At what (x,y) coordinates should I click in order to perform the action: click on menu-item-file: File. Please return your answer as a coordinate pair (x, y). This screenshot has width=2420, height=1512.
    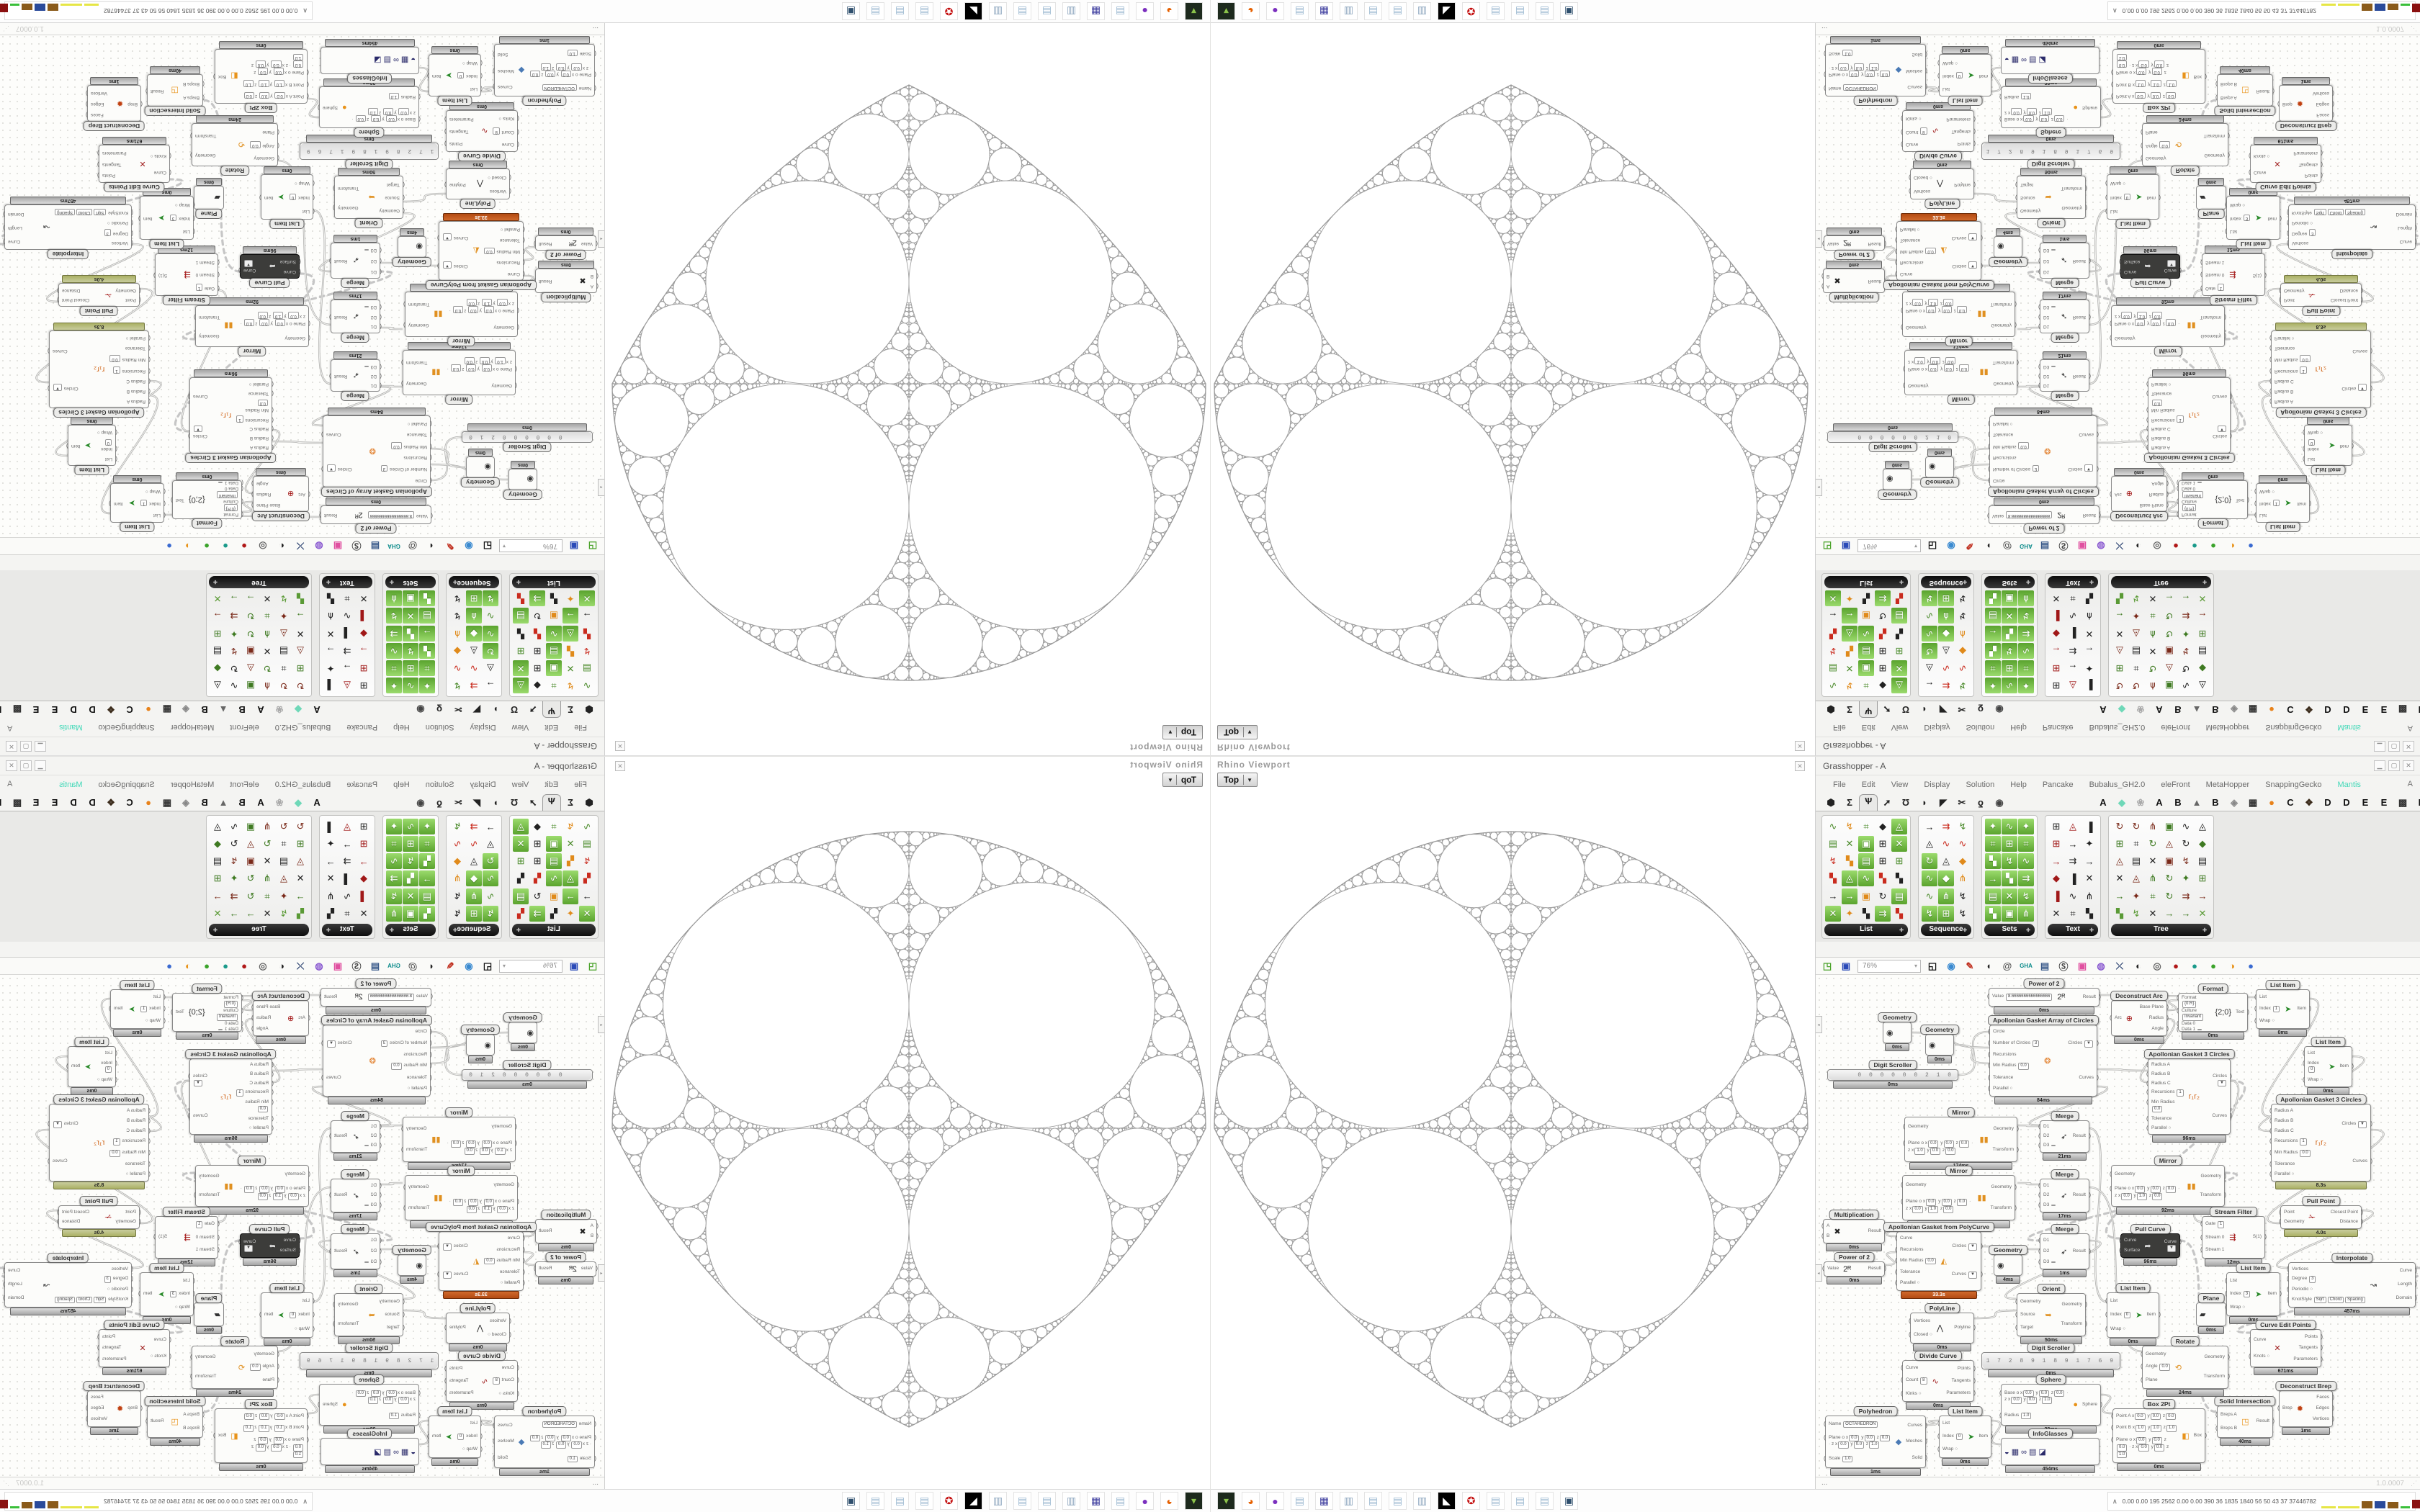
    Looking at the image, I should click on (580, 727).